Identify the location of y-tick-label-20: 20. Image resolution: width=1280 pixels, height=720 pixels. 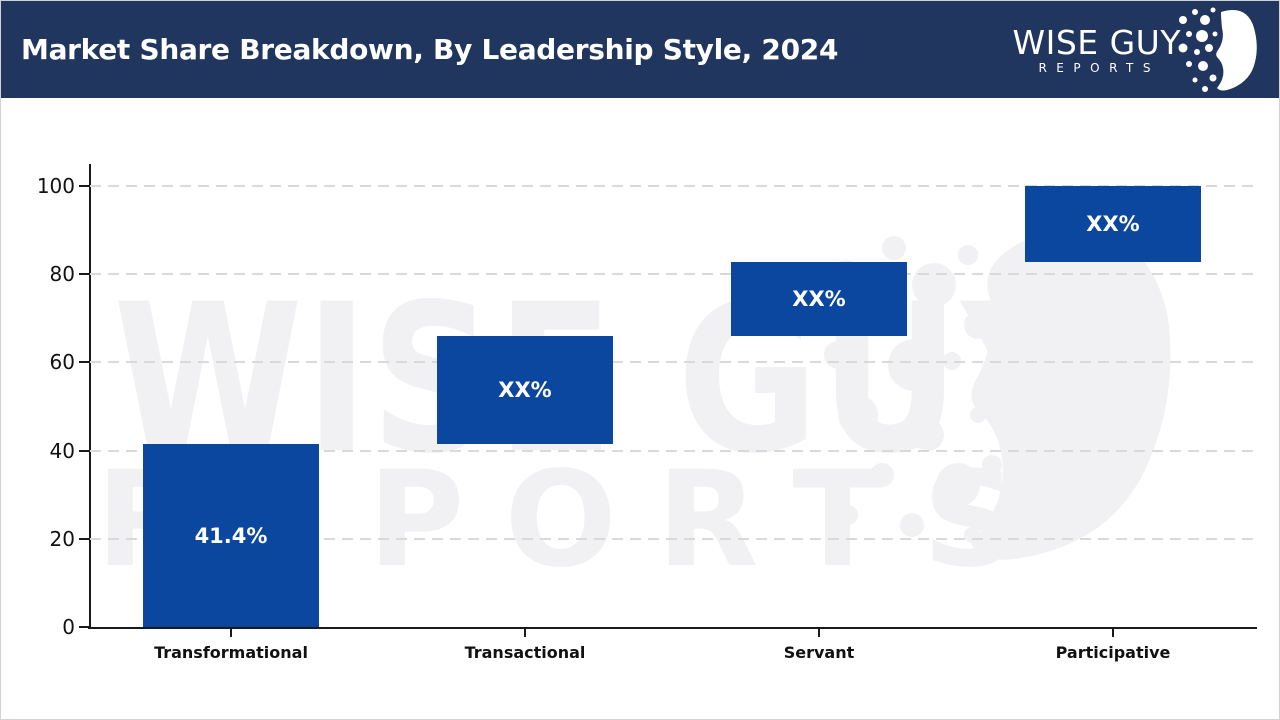
(62, 538).